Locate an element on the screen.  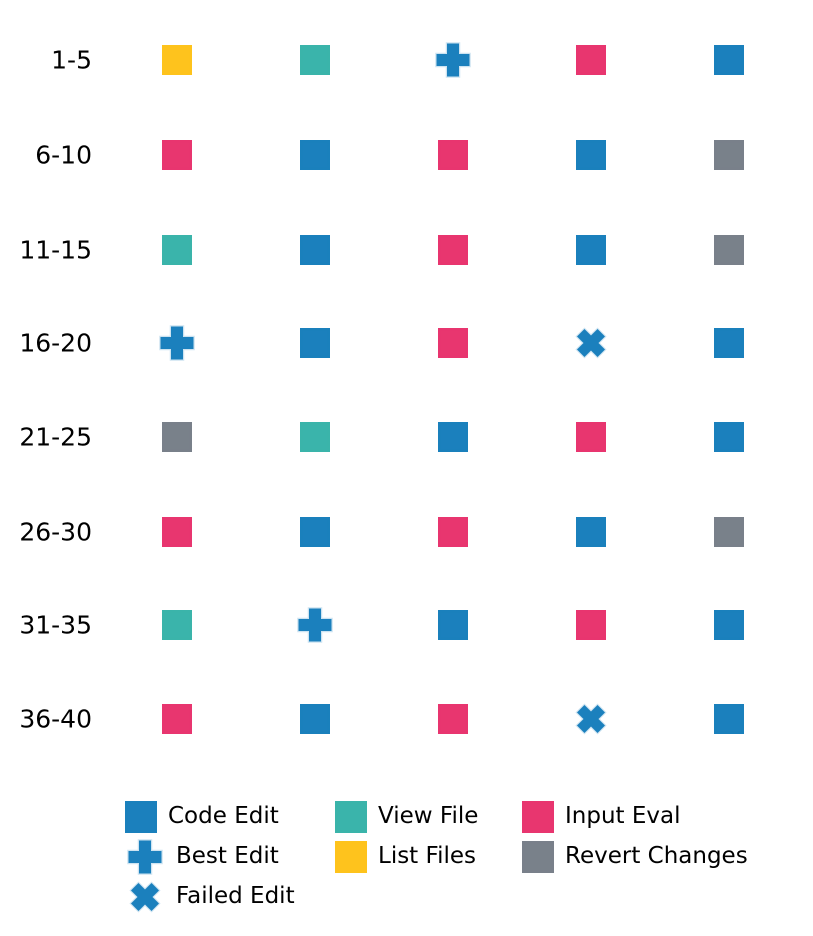
row-label: 6-10 is located at coordinates (63, 155).